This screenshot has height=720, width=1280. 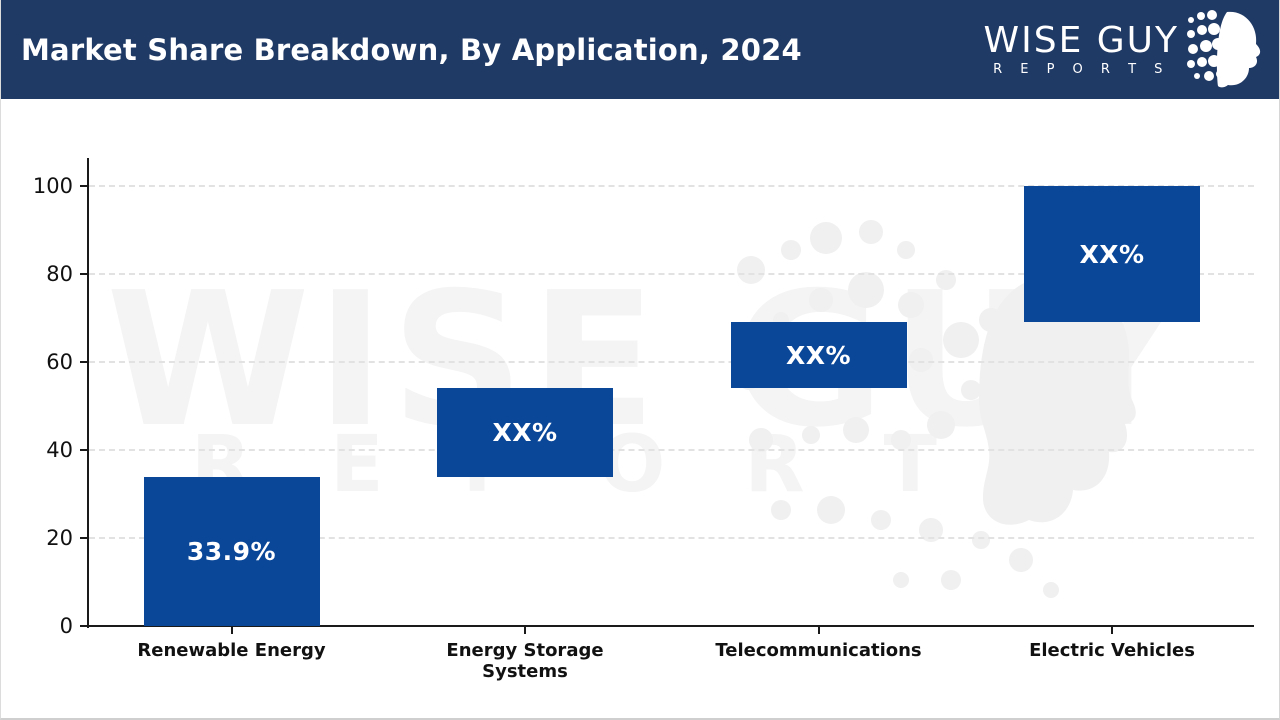 What do you see at coordinates (525, 661) in the screenshot?
I see `x-category-label: Energy Storage Systems` at bounding box center [525, 661].